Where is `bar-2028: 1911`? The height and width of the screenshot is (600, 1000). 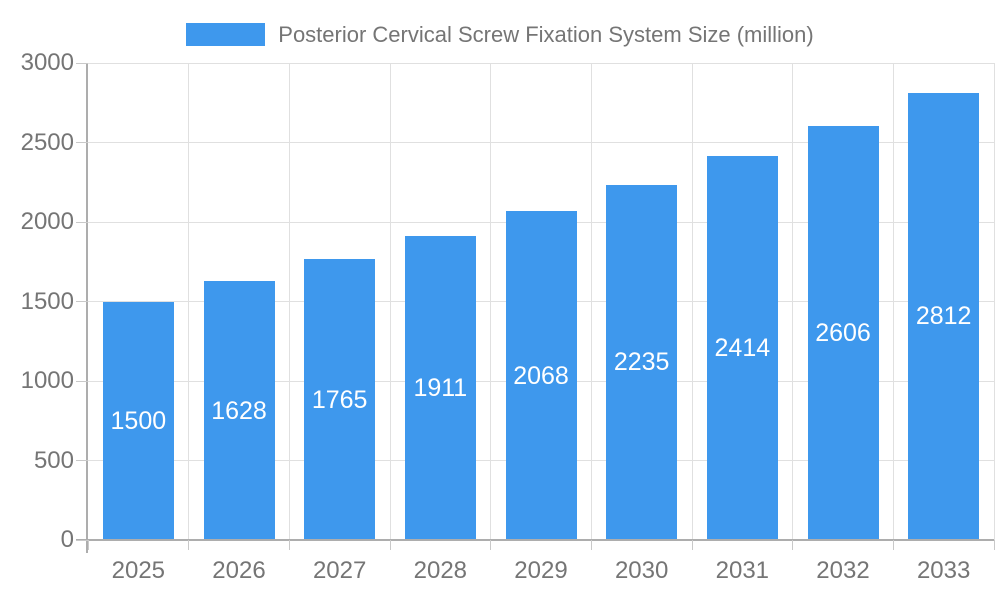 bar-2028: 1911 is located at coordinates (440, 388).